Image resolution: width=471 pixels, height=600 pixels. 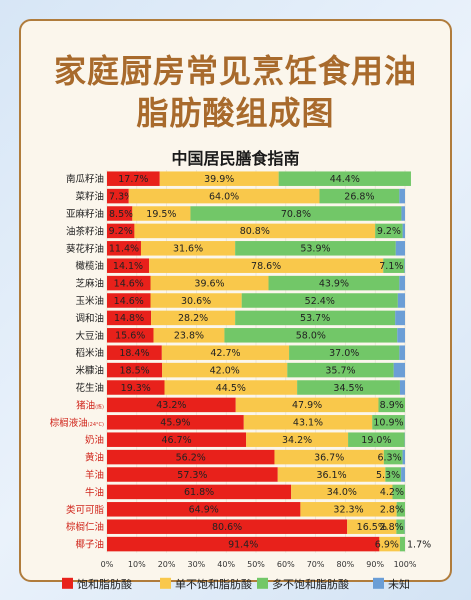 I want to click on x-tick-label: 70%, so click(x=316, y=564).